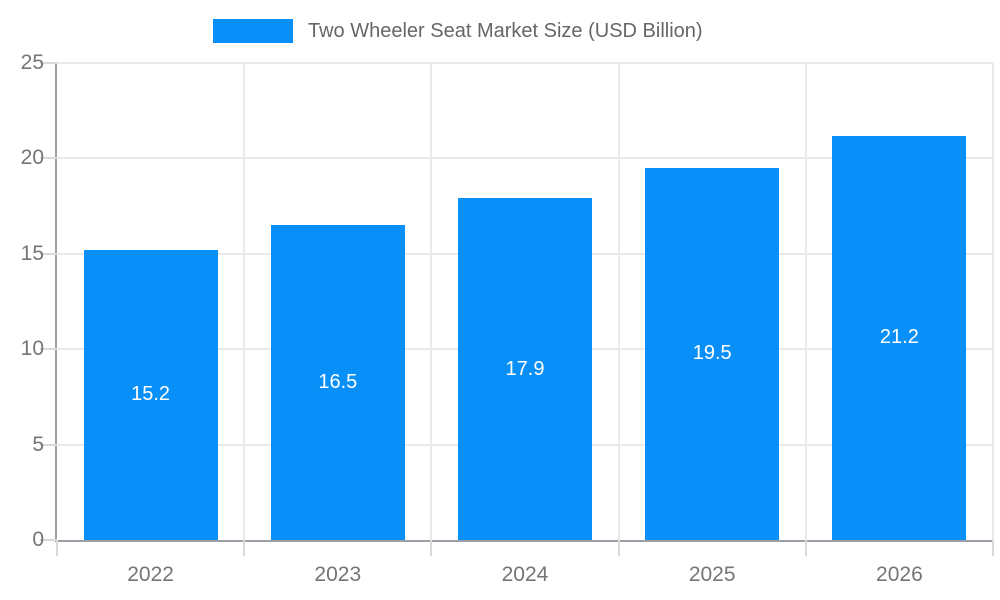 Image resolution: width=1000 pixels, height=600 pixels. I want to click on bar-2025: 19.5, so click(712, 353).